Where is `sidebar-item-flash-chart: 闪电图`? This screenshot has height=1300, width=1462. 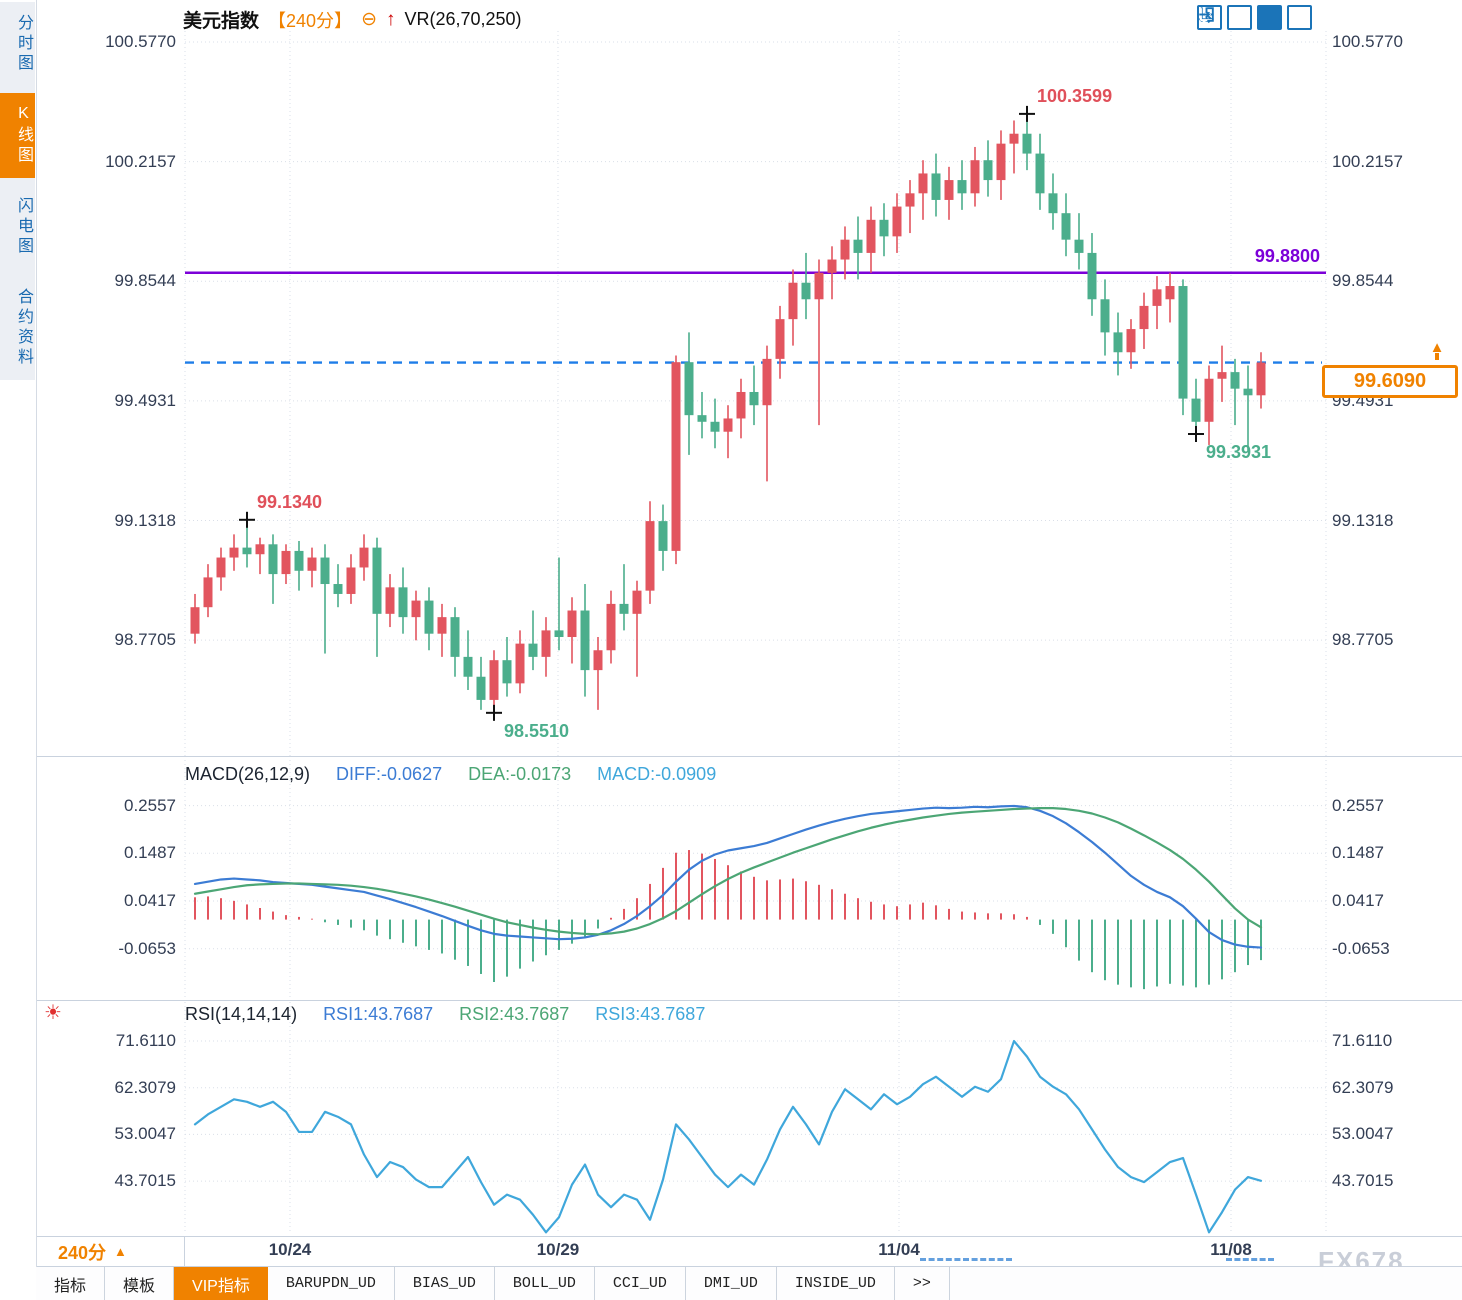
sidebar-item-flash-chart: 闪电图 is located at coordinates (17, 227).